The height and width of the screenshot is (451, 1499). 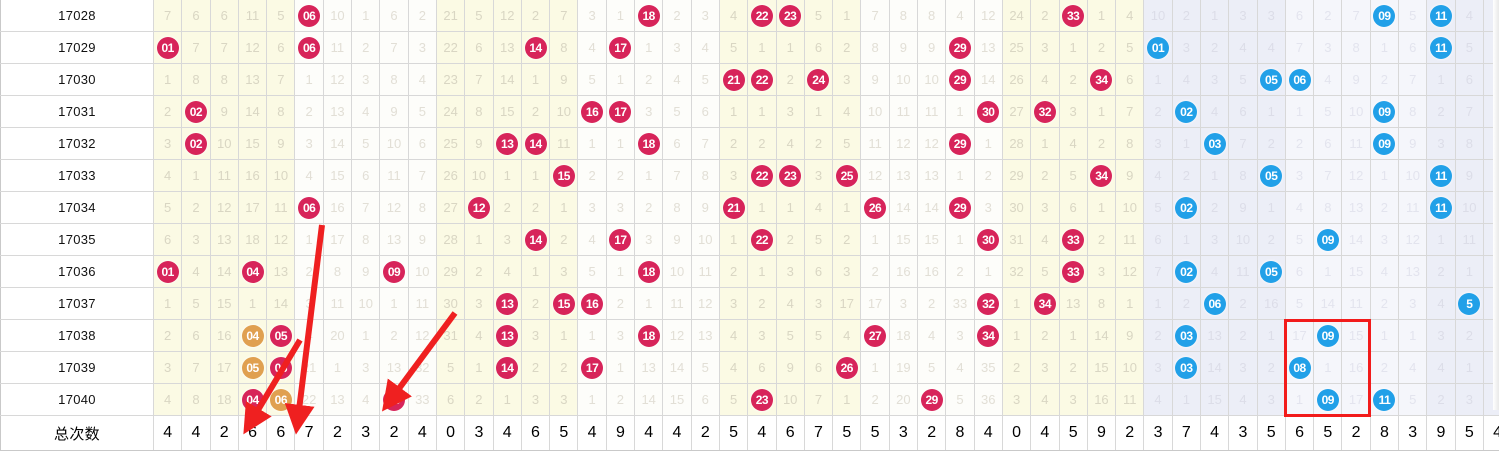 I want to click on number-cell: 26, so click(x=1016, y=80).